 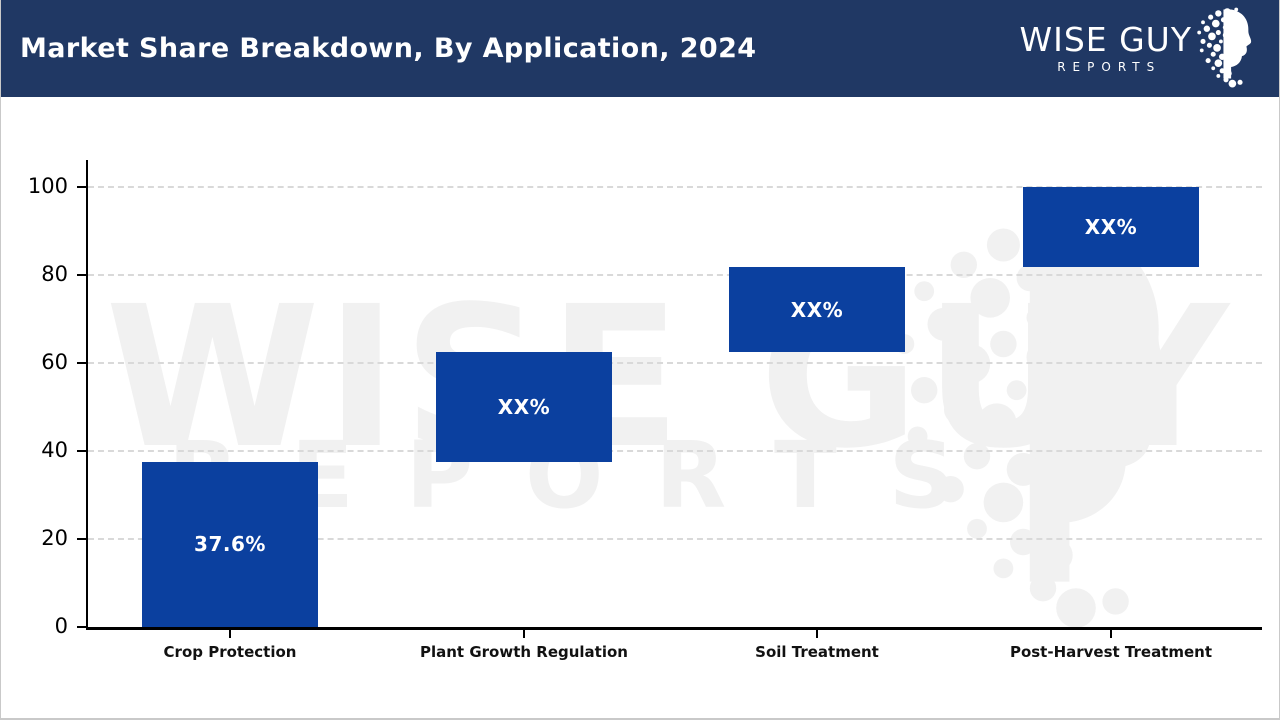 I want to click on brand-logo-text: WISE GUY REPORTS, so click(x=1105, y=48).